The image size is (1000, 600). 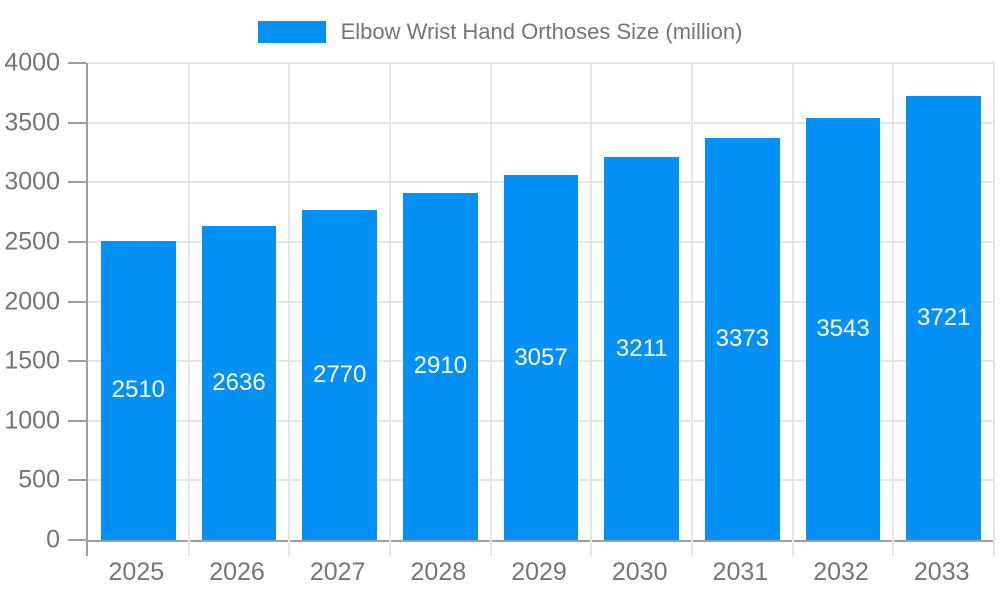 I want to click on bar-value-label: 2510, so click(x=138, y=390).